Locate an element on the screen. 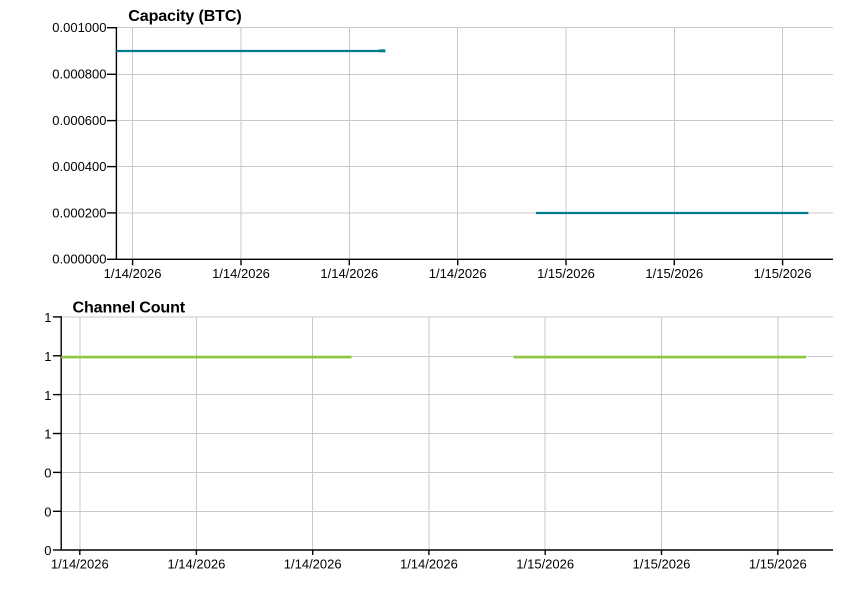 The height and width of the screenshot is (600, 860). svg-text: 0.000000 is located at coordinates (79, 259).